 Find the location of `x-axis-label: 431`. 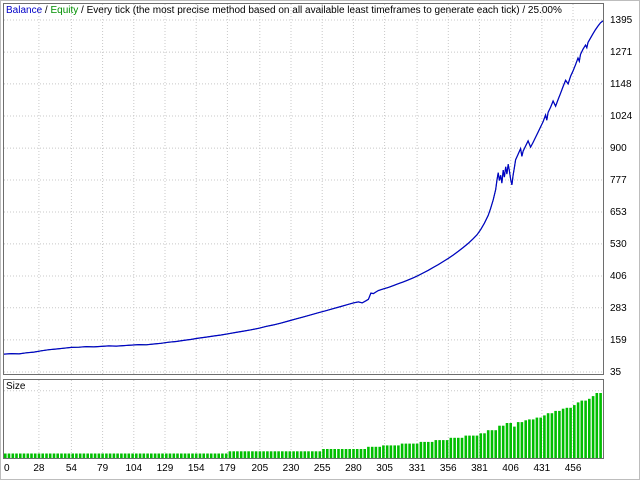

x-axis-label: 431 is located at coordinates (542, 468).